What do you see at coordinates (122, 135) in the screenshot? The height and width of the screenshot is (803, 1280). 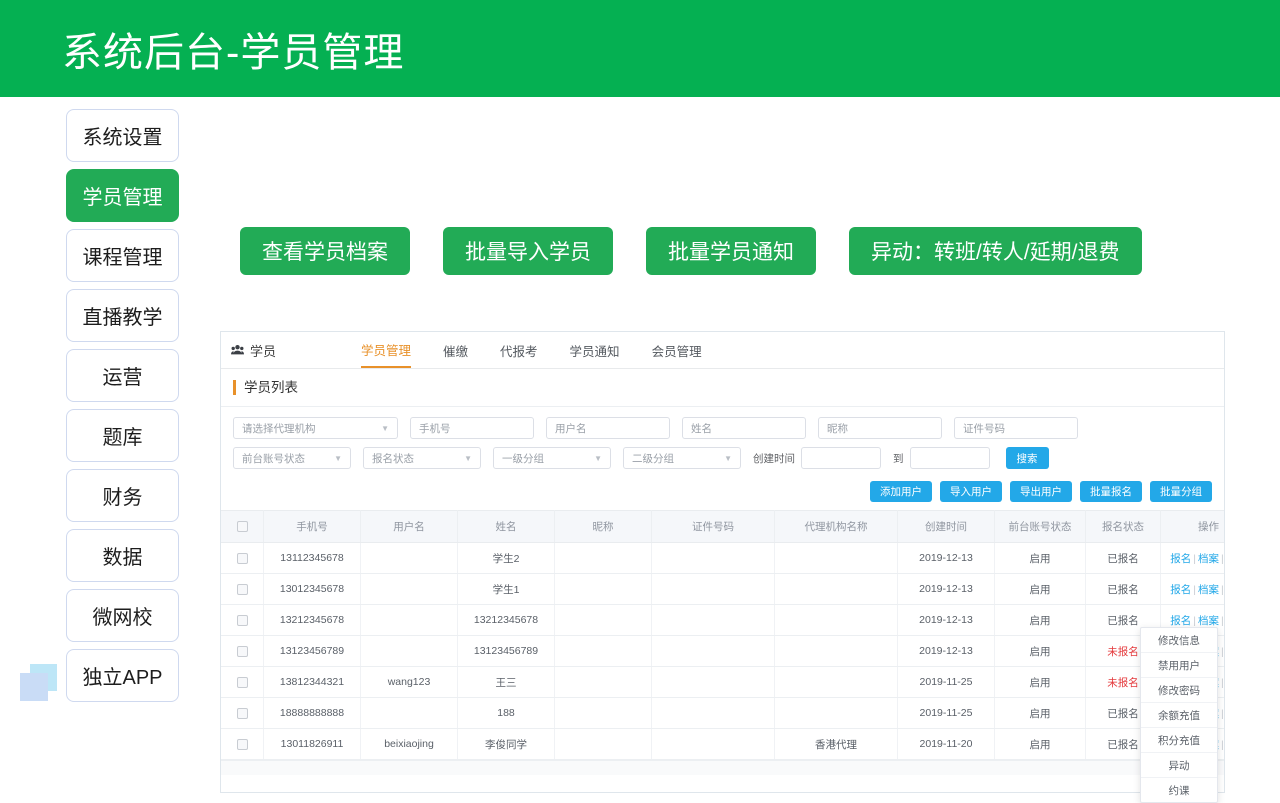 I see `sidebar-item-0: 系统设置` at bounding box center [122, 135].